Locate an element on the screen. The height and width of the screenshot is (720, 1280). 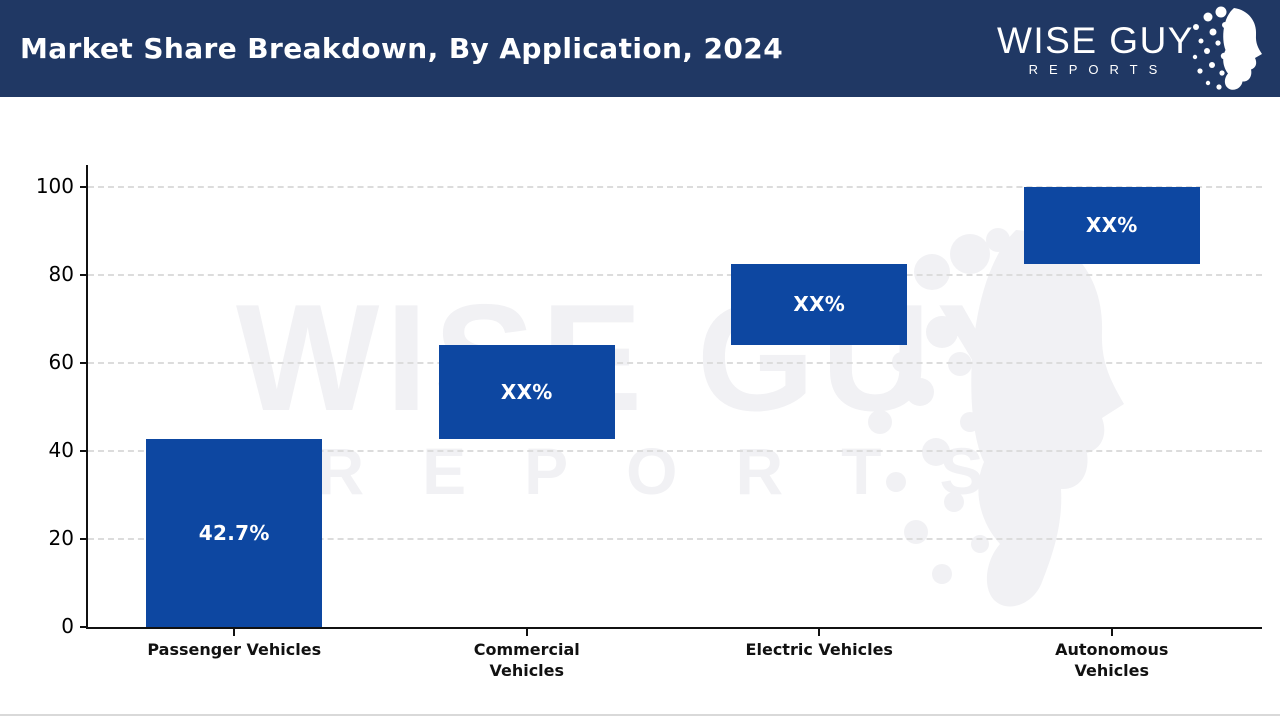
category-label: Autonomous Vehicles is located at coordinates (1112, 660).